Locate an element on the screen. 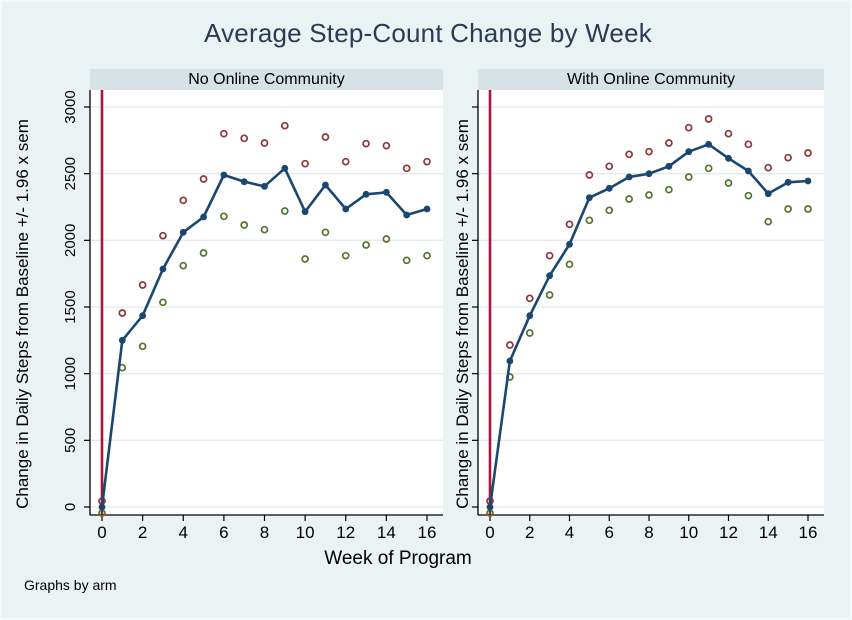 The height and width of the screenshot is (620, 852). x-tick-label: 4 is located at coordinates (569, 532).